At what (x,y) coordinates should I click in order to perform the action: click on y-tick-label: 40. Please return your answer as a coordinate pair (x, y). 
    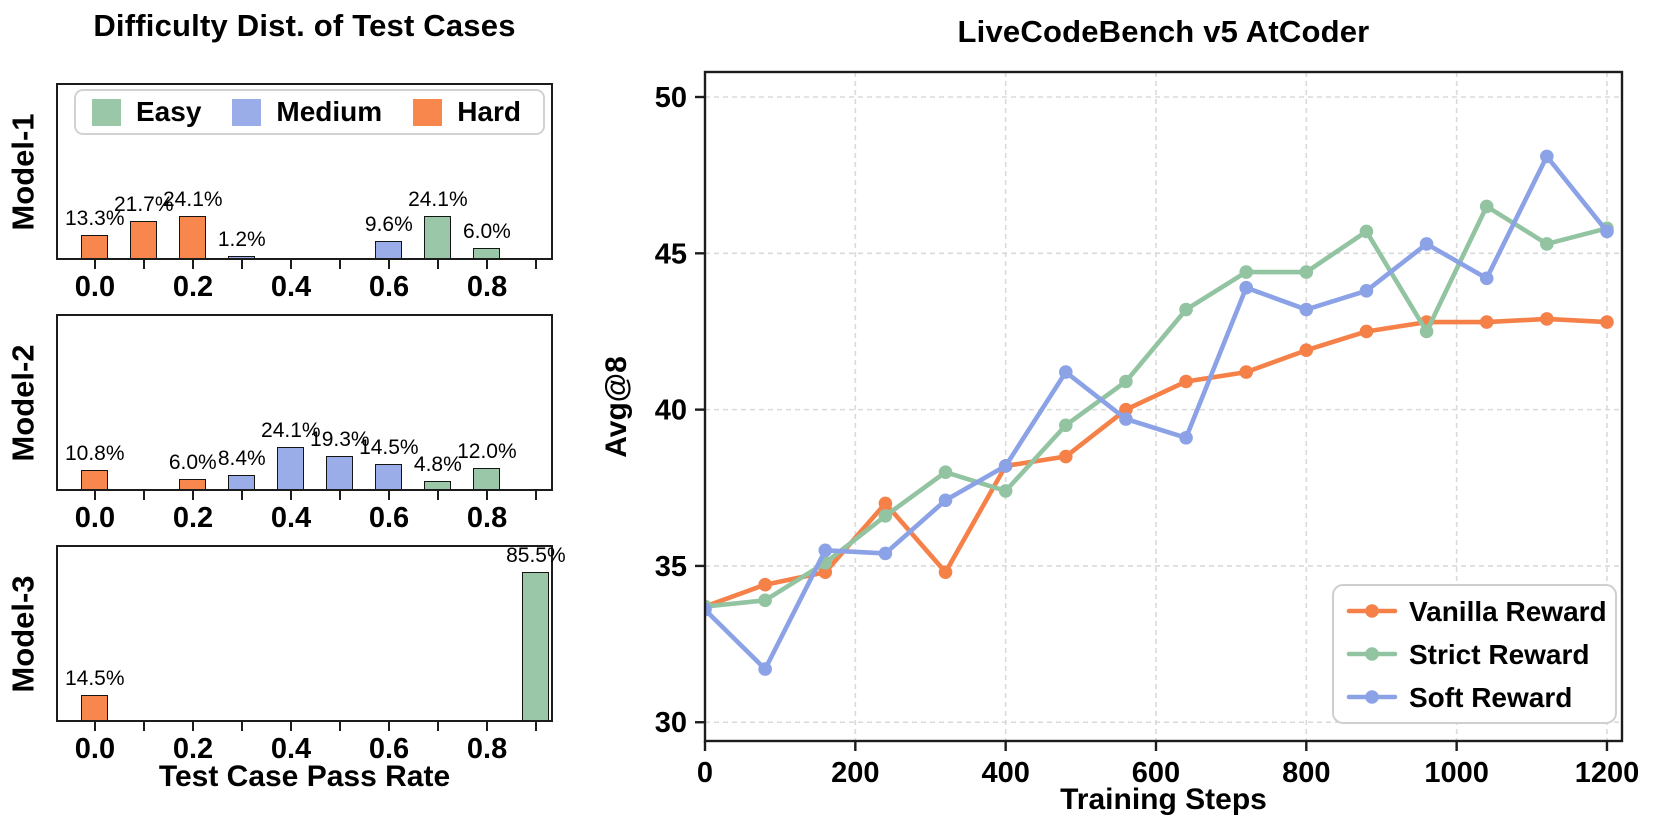
    Looking at the image, I should click on (671, 411).